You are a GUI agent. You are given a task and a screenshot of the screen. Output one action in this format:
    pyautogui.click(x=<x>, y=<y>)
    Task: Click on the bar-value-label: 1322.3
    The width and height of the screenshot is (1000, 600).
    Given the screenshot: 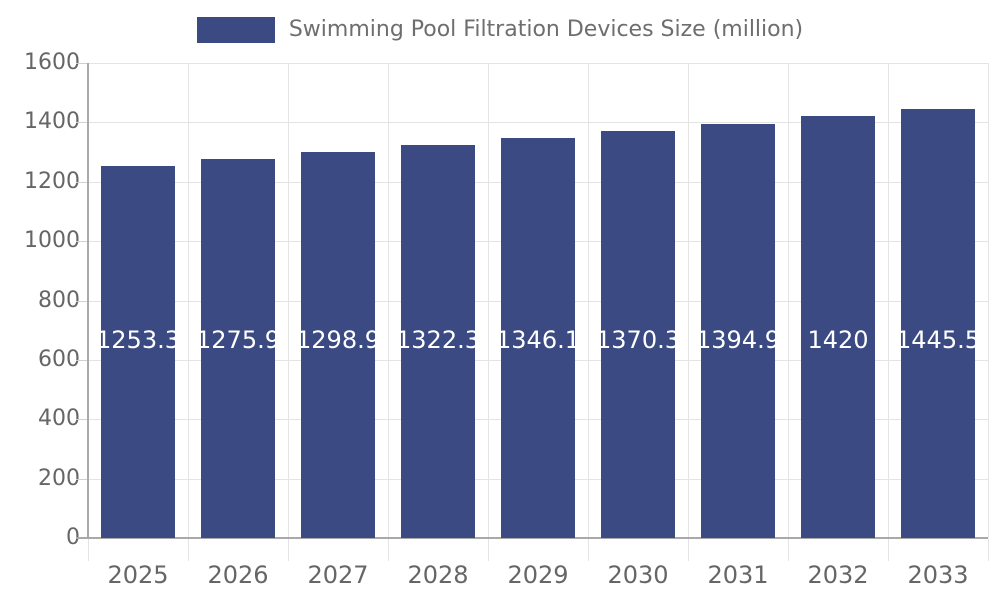 What is the action you would take?
    pyautogui.click(x=438, y=340)
    